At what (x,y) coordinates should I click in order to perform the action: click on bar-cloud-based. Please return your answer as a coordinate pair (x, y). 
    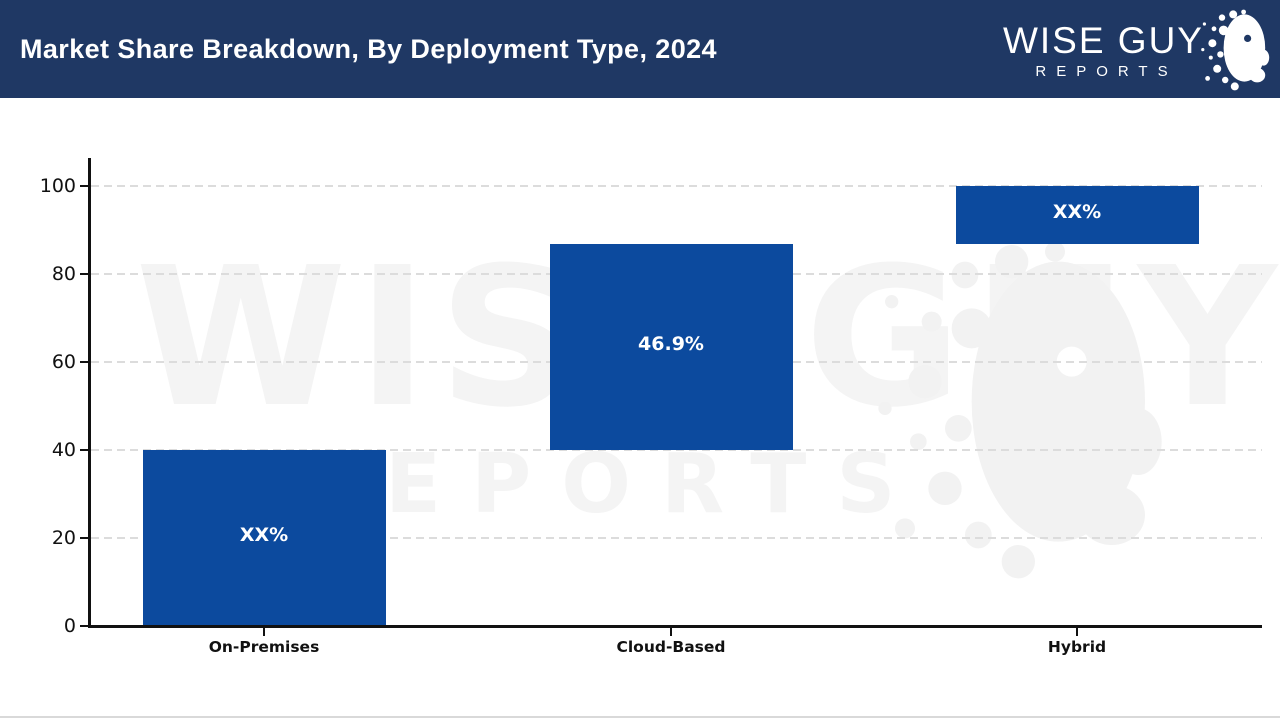
    Looking at the image, I should click on (671, 346).